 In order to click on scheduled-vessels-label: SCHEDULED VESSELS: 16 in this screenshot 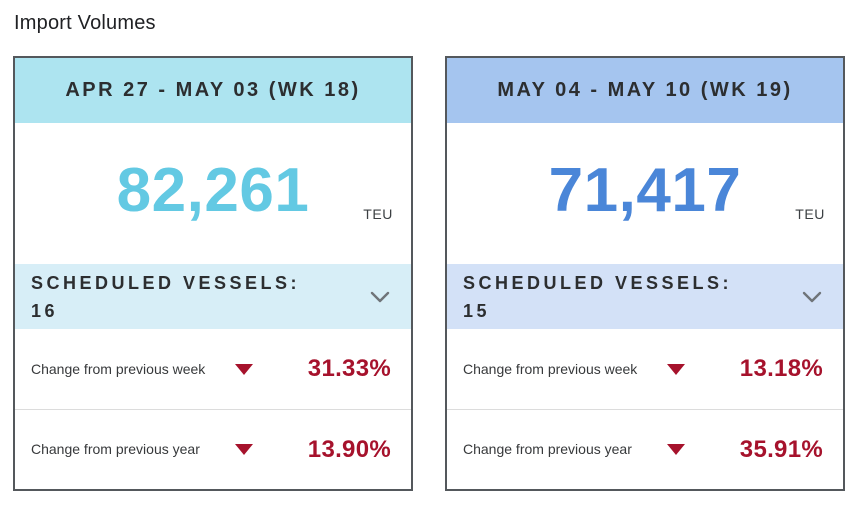, I will do `click(165, 297)`.